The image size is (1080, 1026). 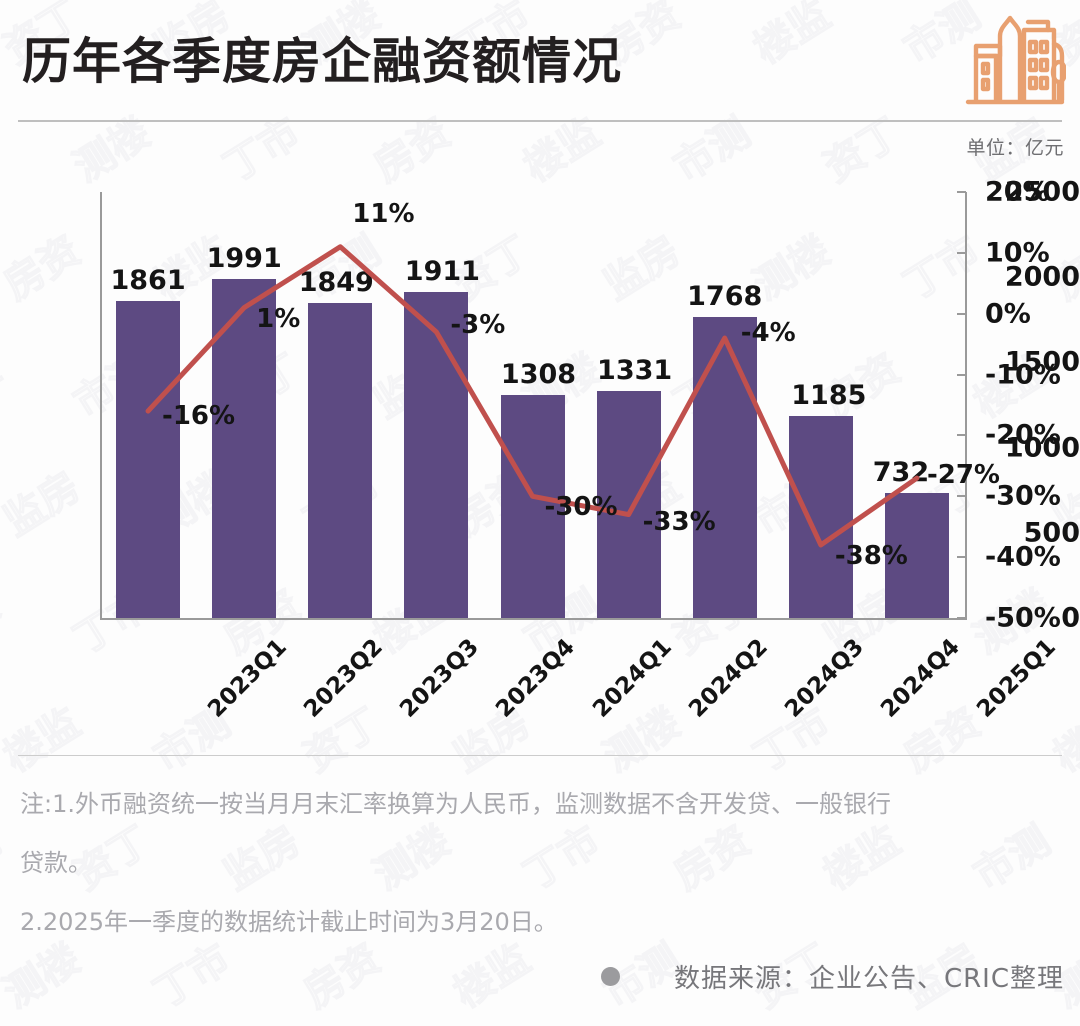 I want to click on y-axis-right-tick-label: 10%, so click(x=1017, y=253).